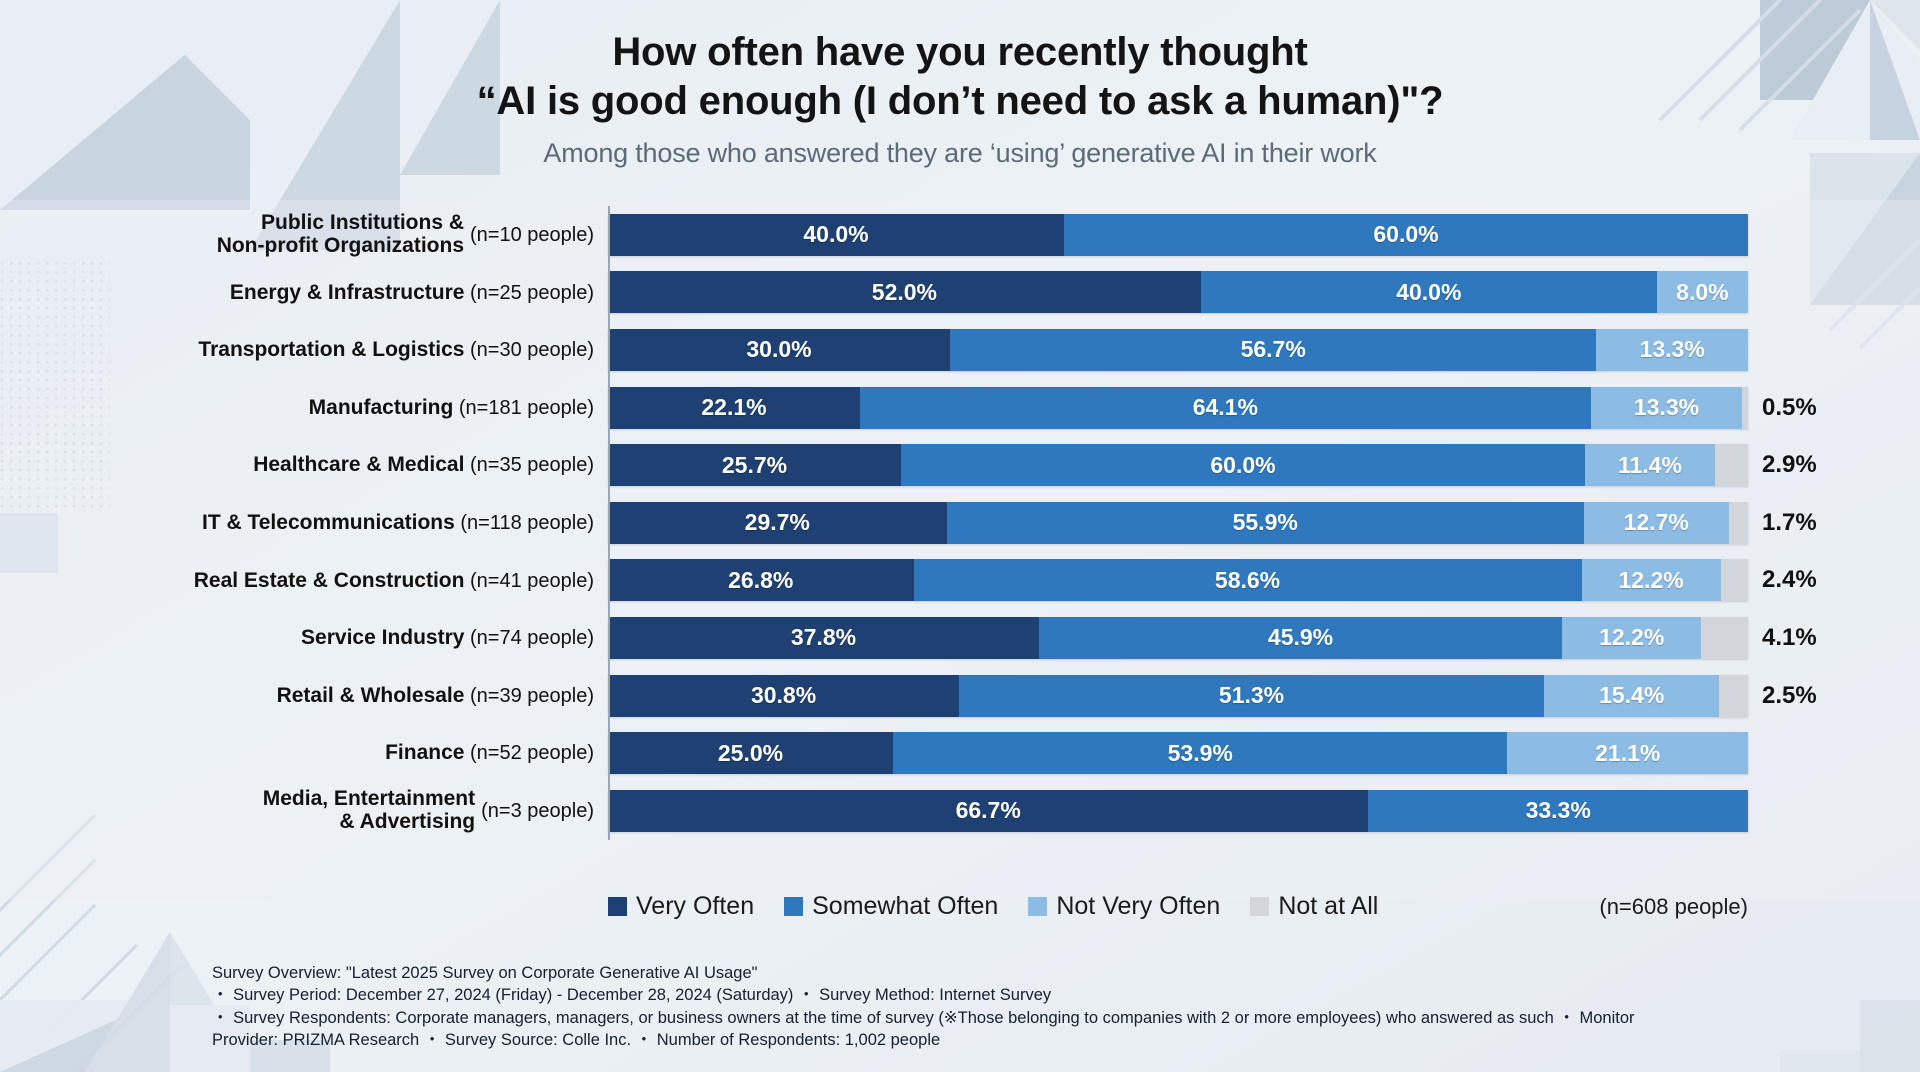 The image size is (1920, 1072). I want to click on bar-segment-somewhat-often: 45.9%, so click(1300, 637).